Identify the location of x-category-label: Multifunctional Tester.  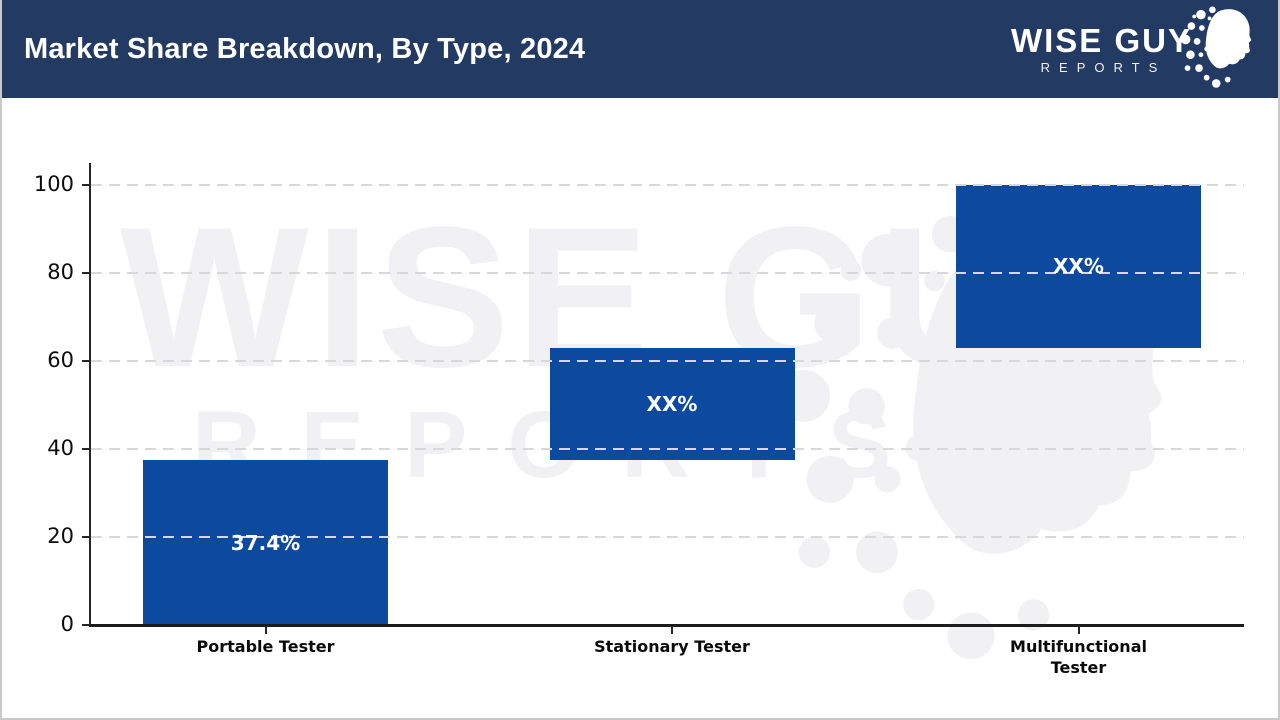
(1078, 657).